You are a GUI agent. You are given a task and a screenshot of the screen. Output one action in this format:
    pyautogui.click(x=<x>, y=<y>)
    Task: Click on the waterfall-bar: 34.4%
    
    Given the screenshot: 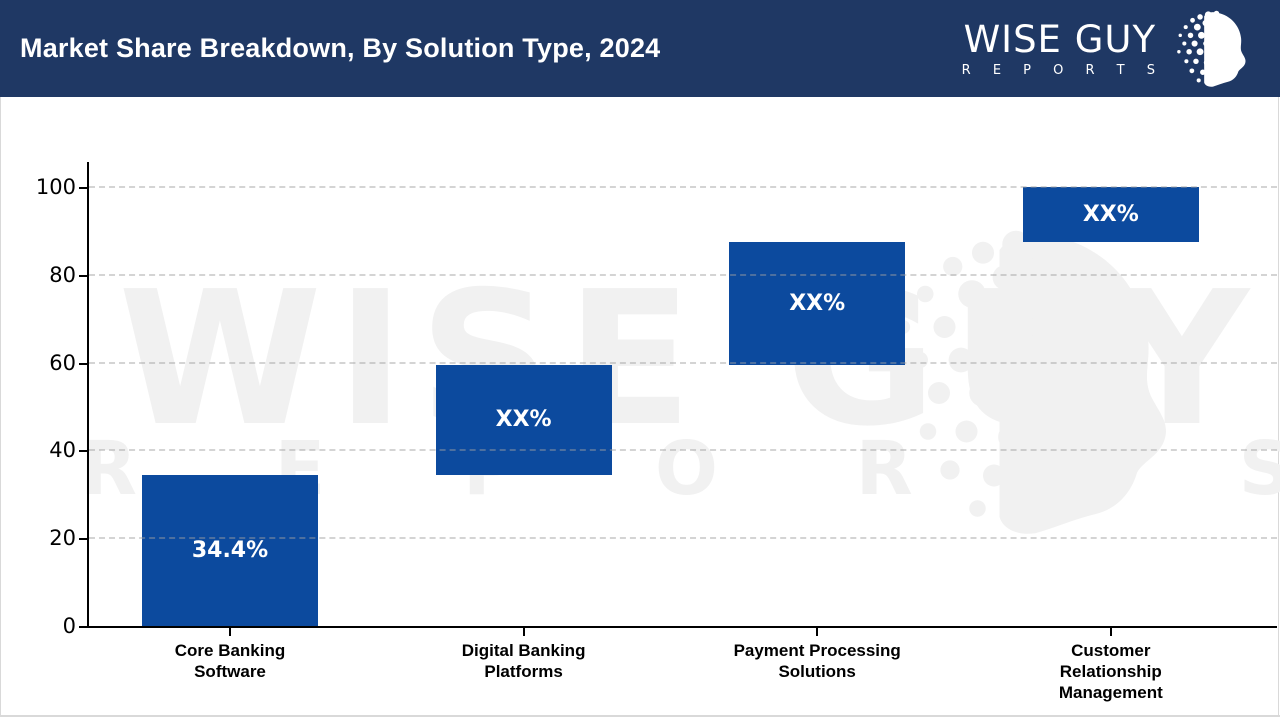 What is the action you would take?
    pyautogui.click(x=230, y=550)
    